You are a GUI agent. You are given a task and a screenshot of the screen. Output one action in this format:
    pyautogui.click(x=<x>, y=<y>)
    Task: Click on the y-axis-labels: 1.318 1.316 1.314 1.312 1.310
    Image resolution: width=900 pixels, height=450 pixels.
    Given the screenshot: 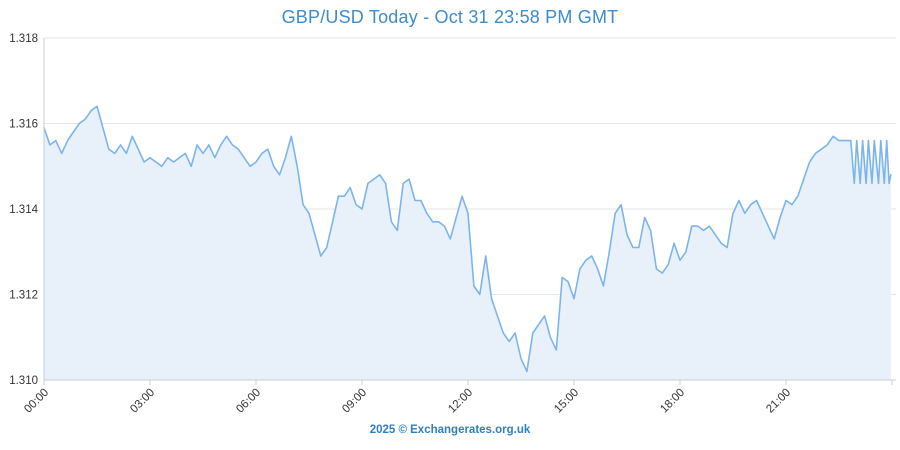 What is the action you would take?
    pyautogui.click(x=23, y=210)
    